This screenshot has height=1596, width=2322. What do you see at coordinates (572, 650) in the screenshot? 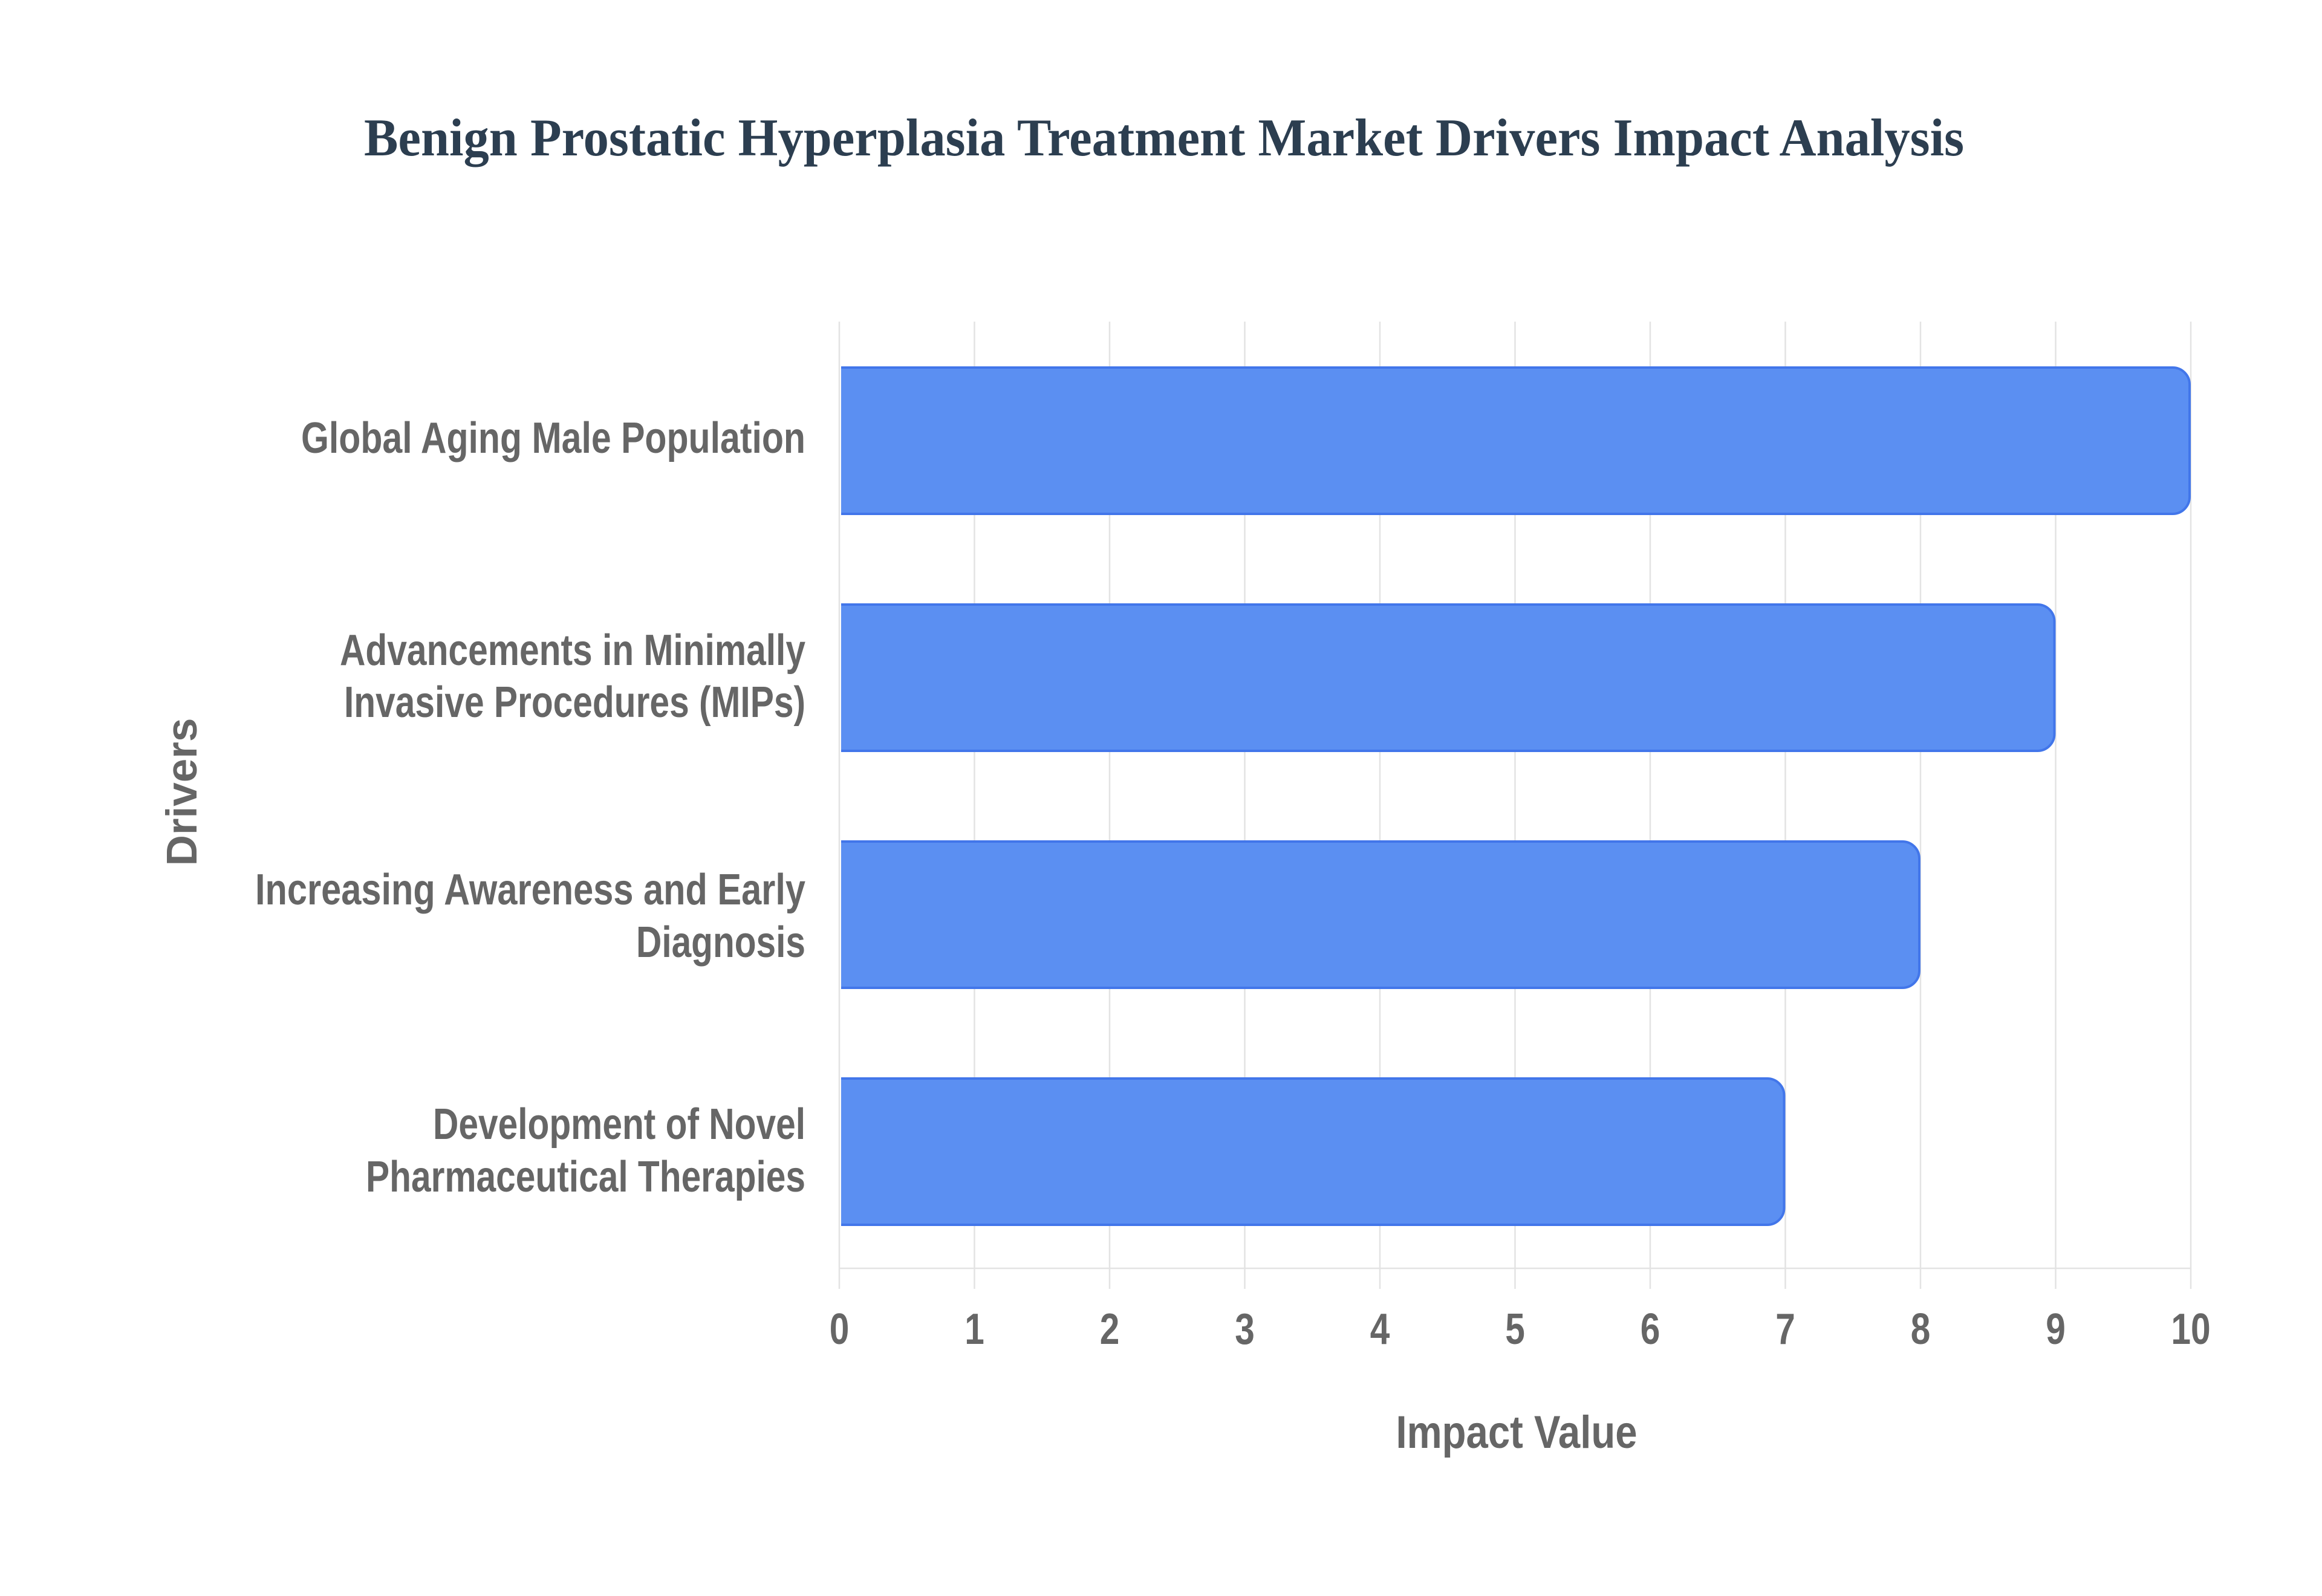
I see `svg-text: Advancements in Minimally` at bounding box center [572, 650].